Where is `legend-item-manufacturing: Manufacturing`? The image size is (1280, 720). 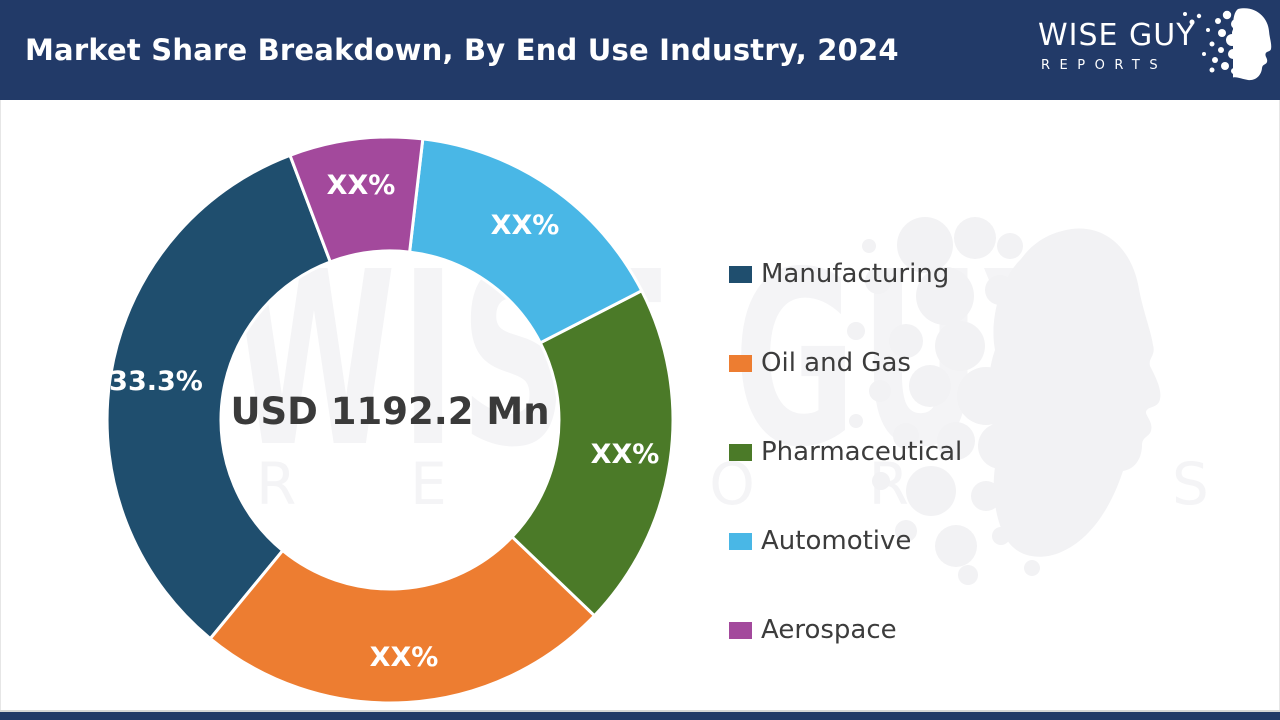 legend-item-manufacturing: Manufacturing is located at coordinates (845, 274).